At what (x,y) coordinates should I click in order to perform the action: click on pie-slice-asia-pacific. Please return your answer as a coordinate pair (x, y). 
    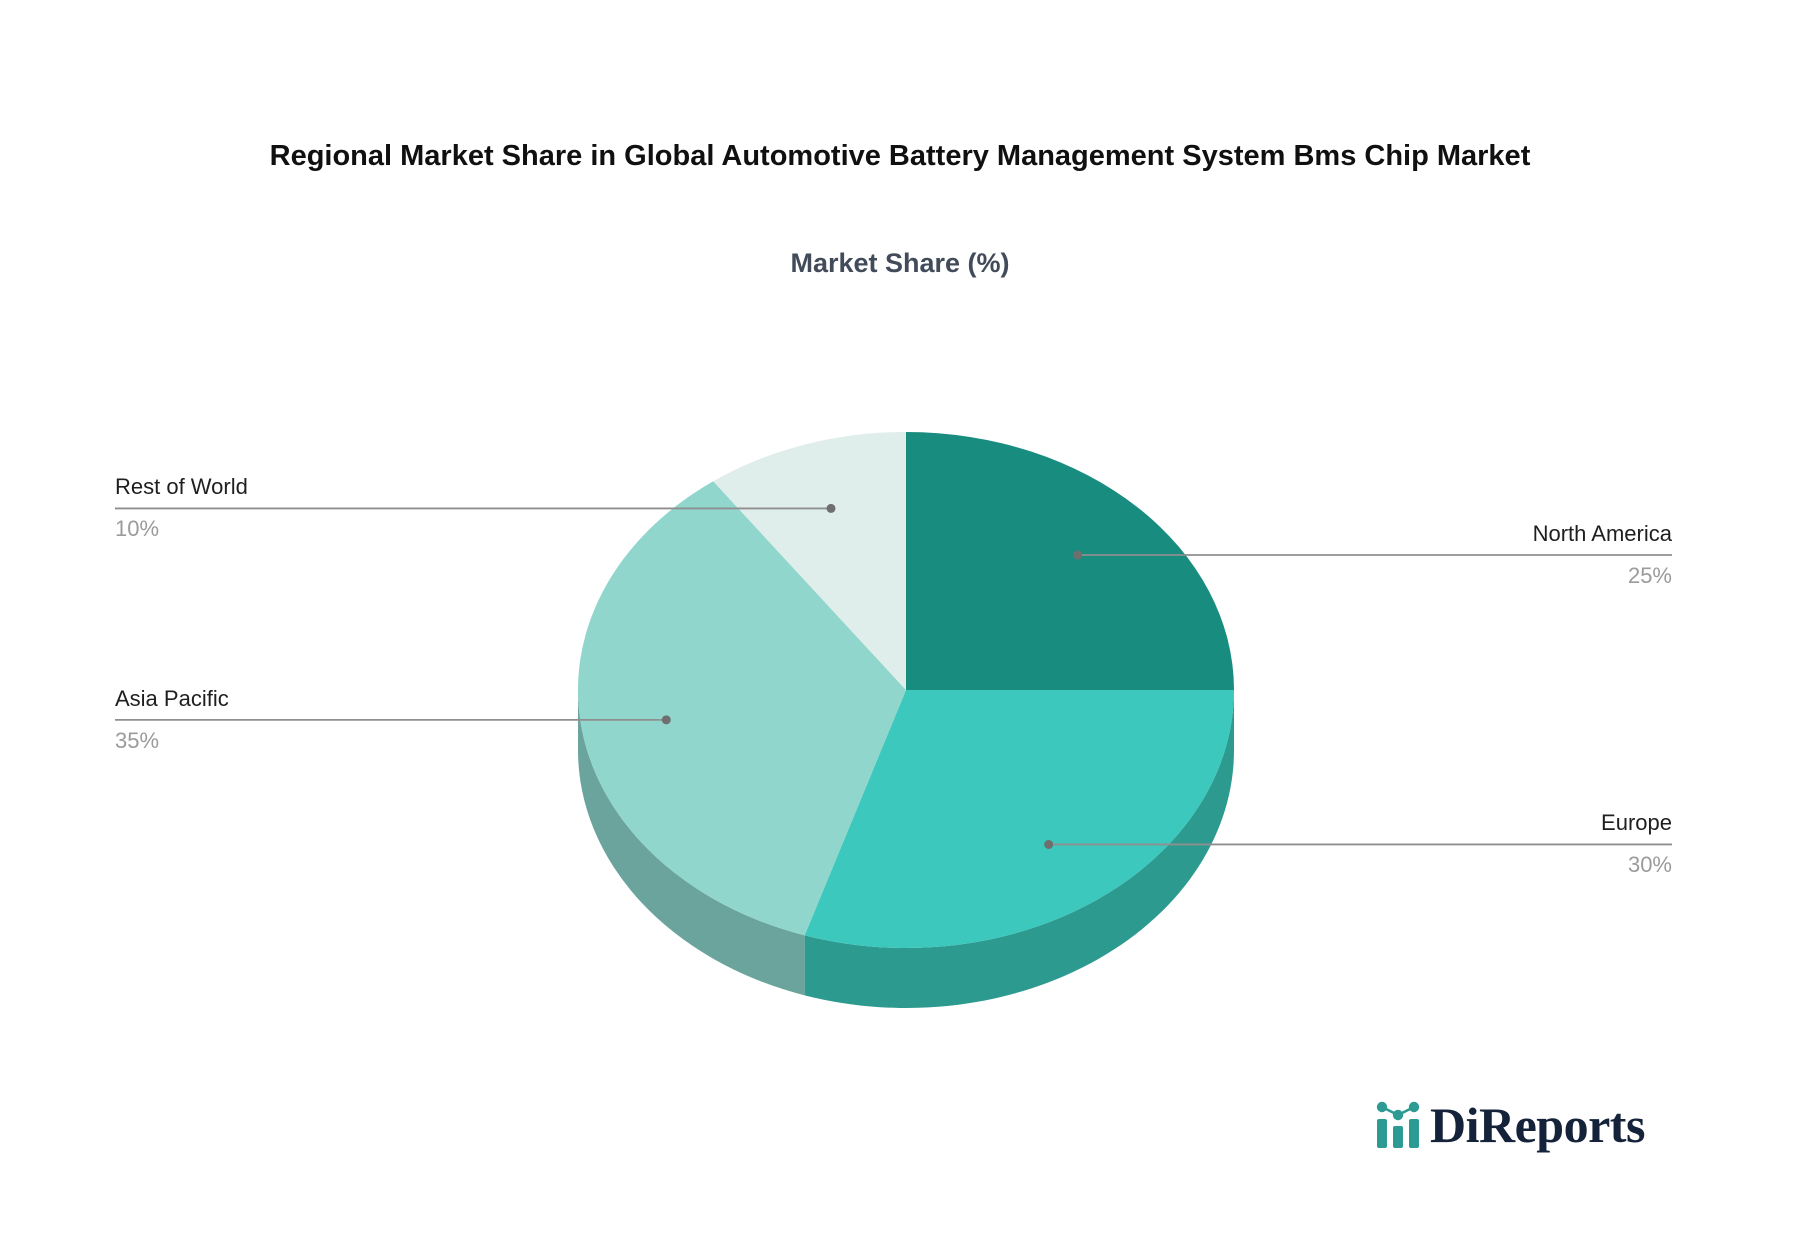
    Looking at the image, I should click on (742, 708).